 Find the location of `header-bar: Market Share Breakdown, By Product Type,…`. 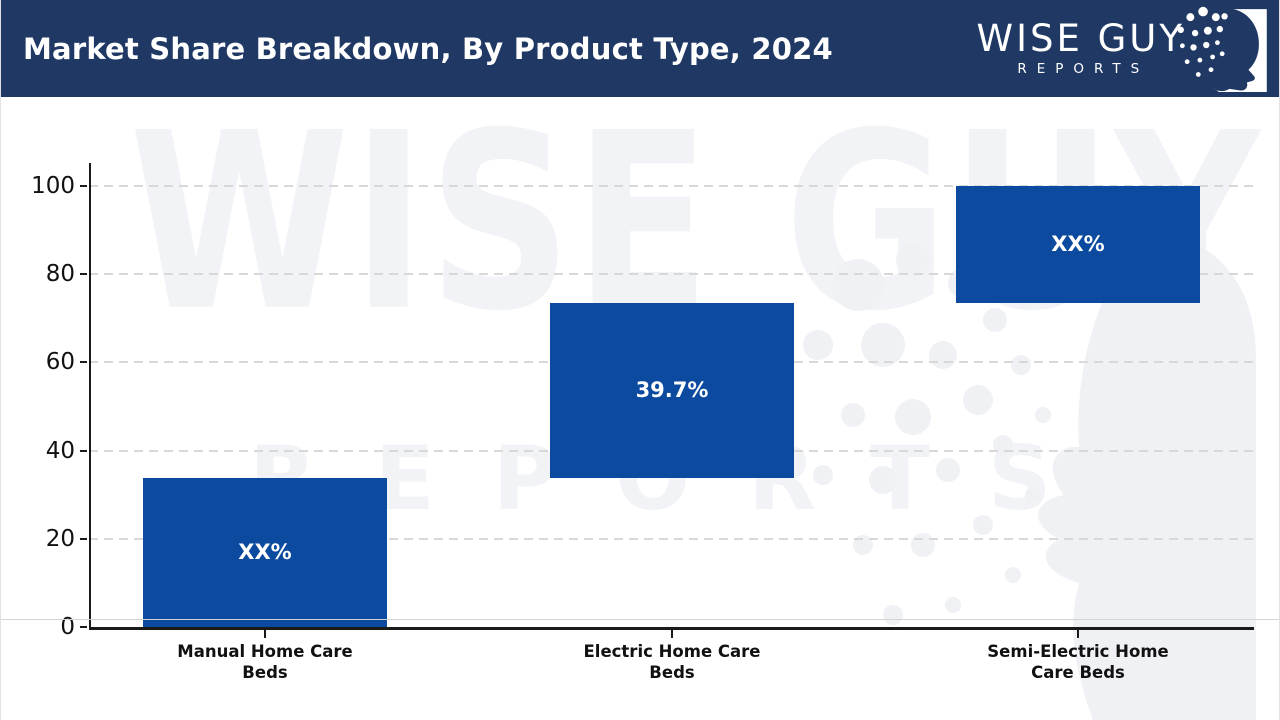

header-bar: Market Share Breakdown, By Product Type,… is located at coordinates (640, 48).